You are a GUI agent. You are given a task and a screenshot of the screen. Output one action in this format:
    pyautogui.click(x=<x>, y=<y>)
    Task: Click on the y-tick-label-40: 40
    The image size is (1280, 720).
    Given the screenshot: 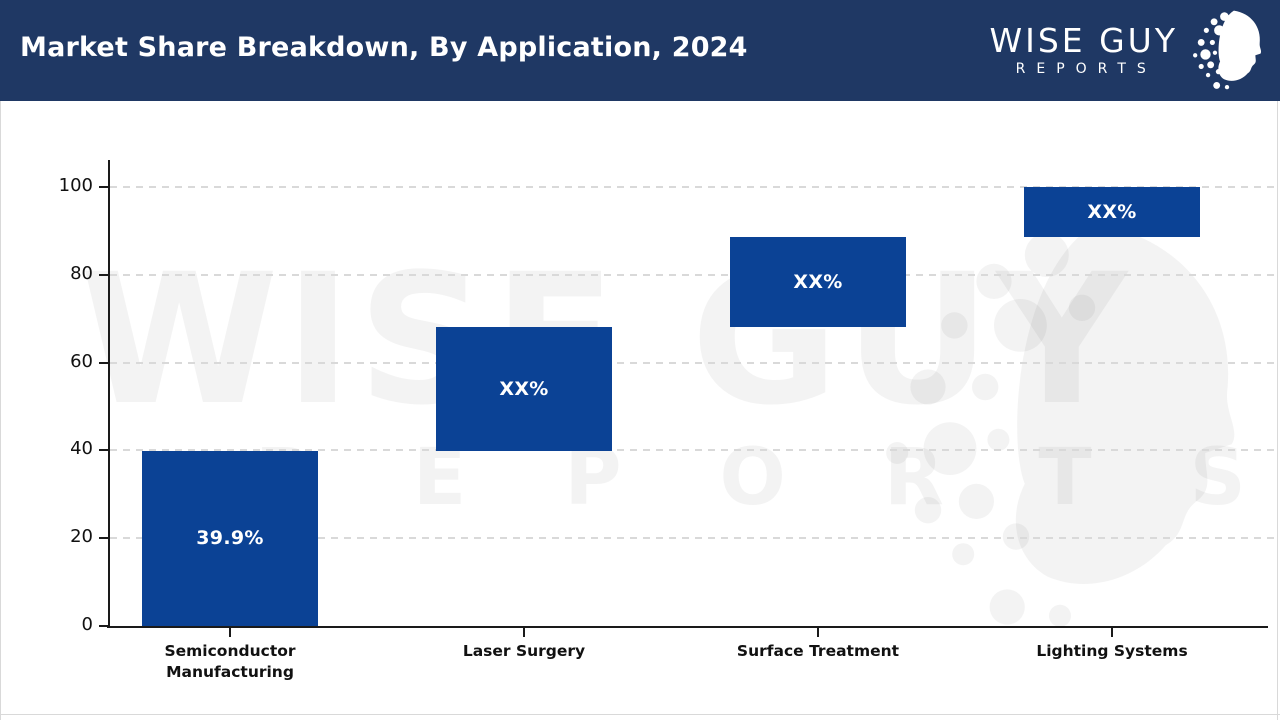 What is the action you would take?
    pyautogui.click(x=81, y=449)
    